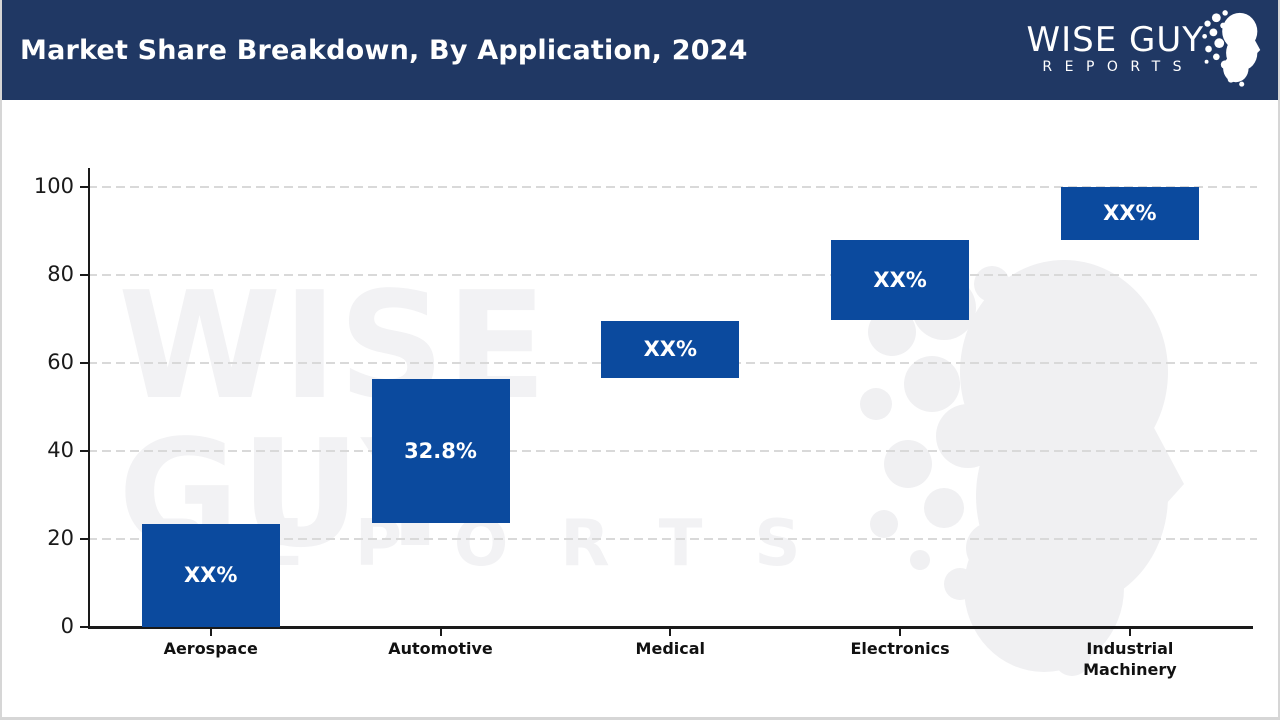 Image resolution: width=1280 pixels, height=720 pixels. Describe the element at coordinates (210, 648) in the screenshot. I see `x-tick-label: Aerospace` at that location.